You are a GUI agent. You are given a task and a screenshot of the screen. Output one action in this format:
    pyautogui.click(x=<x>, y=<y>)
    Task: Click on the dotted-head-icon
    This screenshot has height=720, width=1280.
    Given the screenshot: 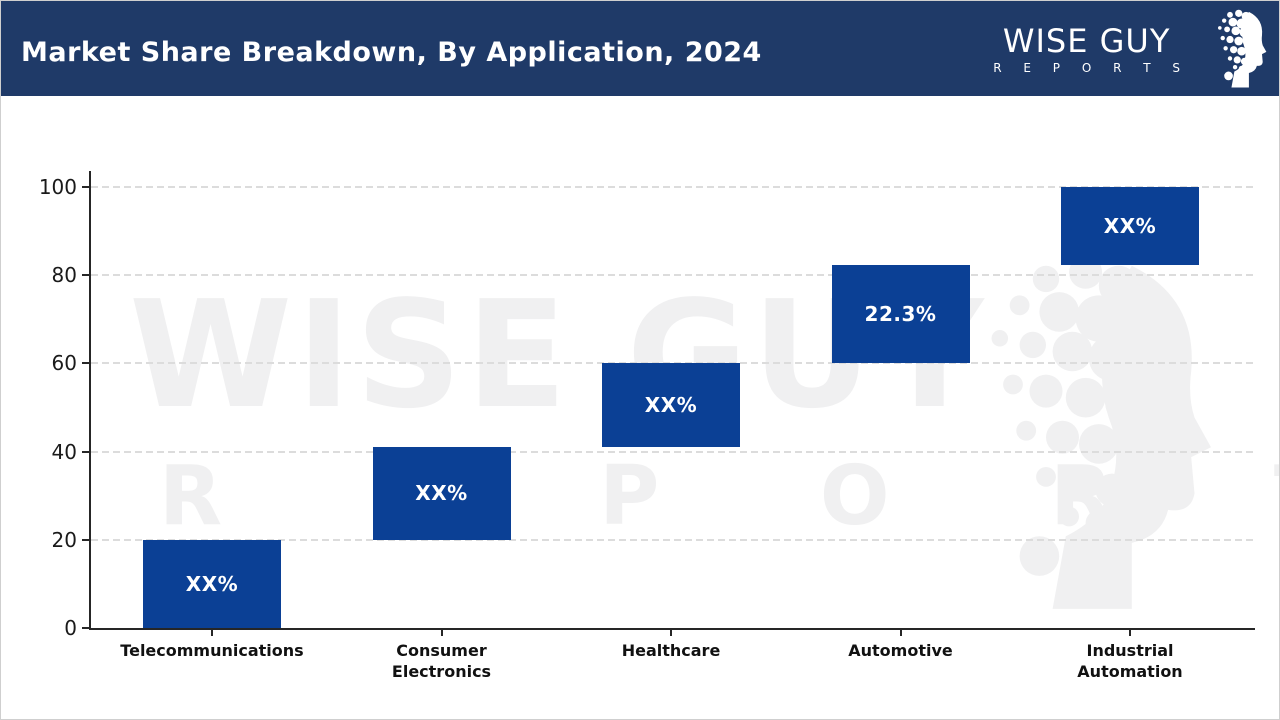 What is the action you would take?
    pyautogui.click(x=1242, y=48)
    